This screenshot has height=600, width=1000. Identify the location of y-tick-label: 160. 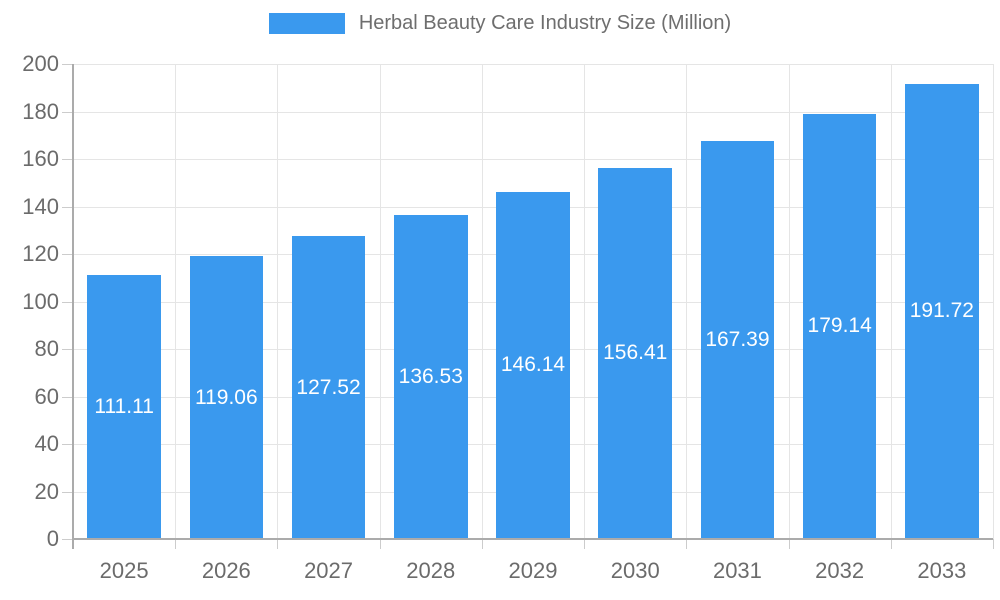
(40, 158).